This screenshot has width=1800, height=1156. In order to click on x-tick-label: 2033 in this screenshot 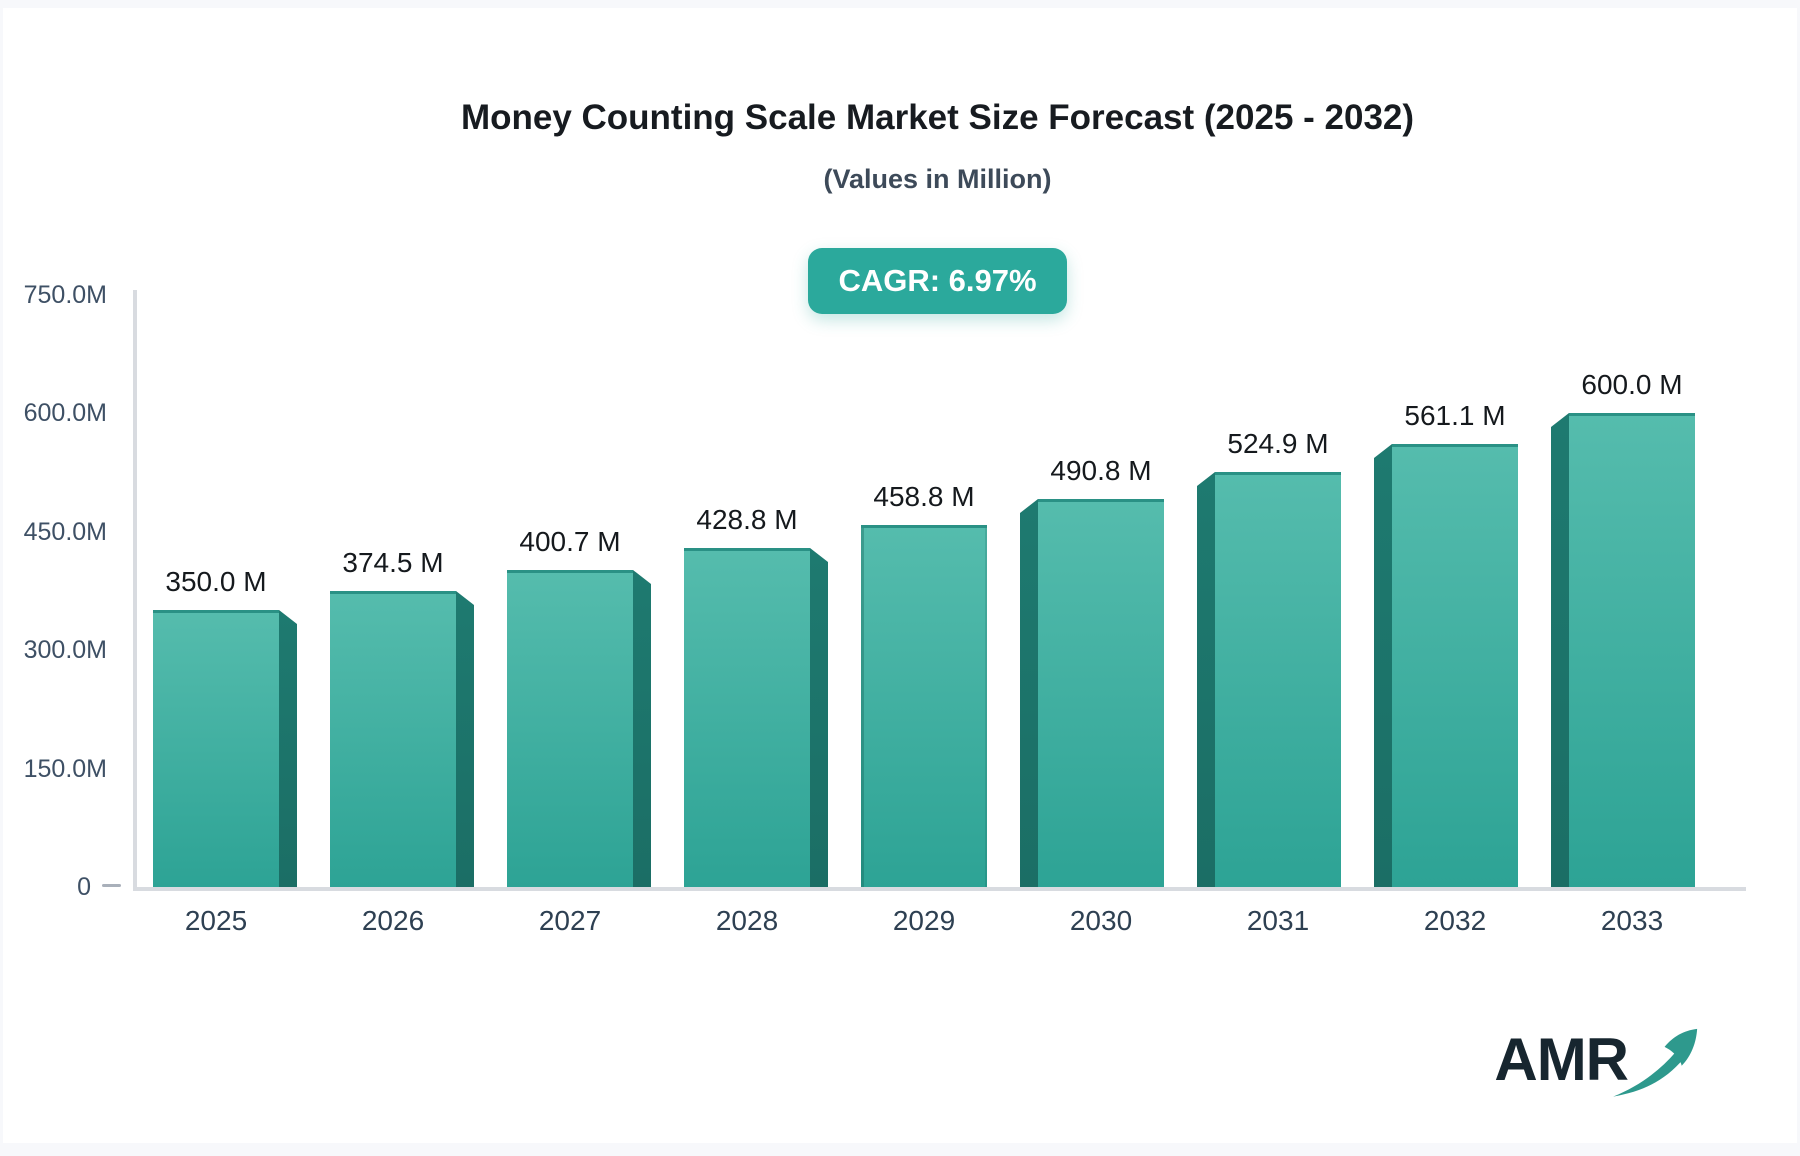, I will do `click(1632, 920)`.